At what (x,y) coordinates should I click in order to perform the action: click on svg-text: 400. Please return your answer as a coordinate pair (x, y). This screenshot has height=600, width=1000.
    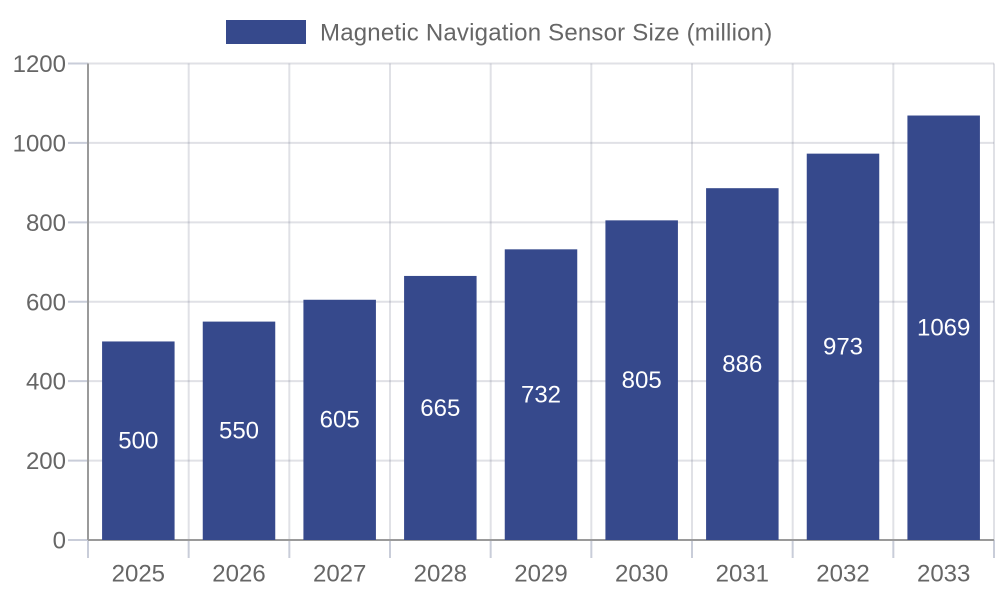
    Looking at the image, I should click on (46, 382).